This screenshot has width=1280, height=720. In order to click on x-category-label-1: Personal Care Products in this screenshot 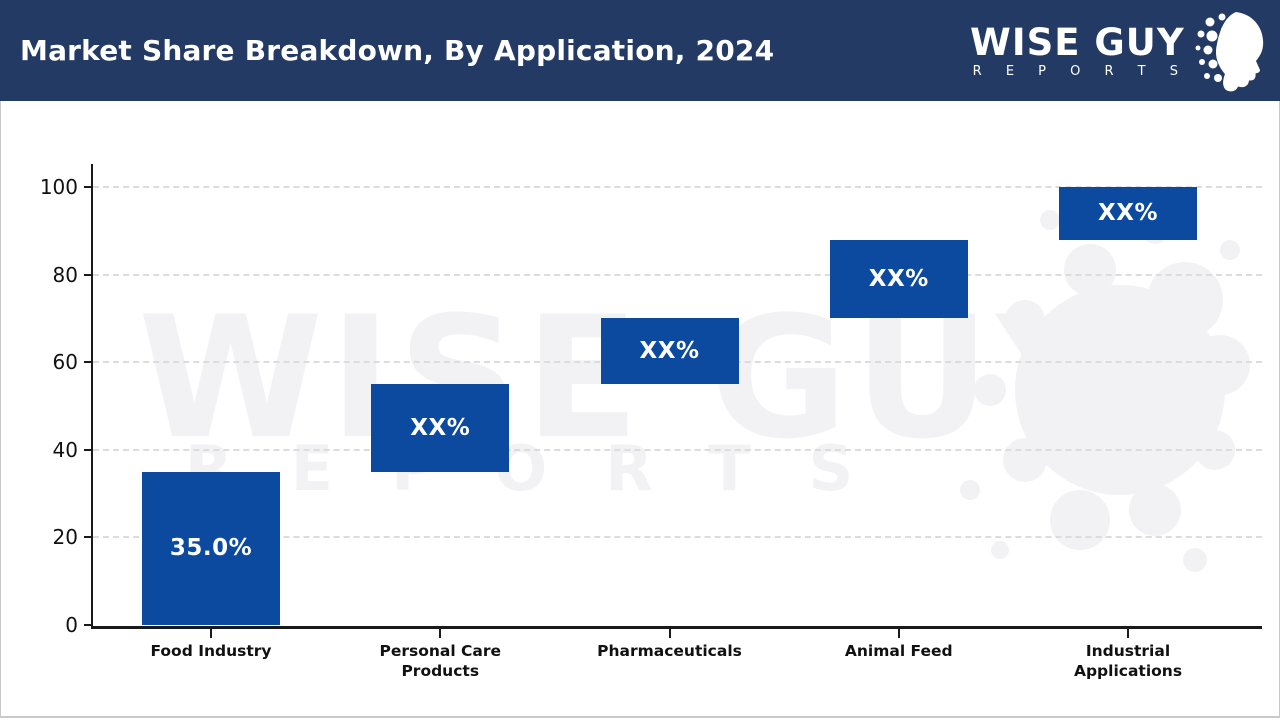, I will do `click(440, 661)`.